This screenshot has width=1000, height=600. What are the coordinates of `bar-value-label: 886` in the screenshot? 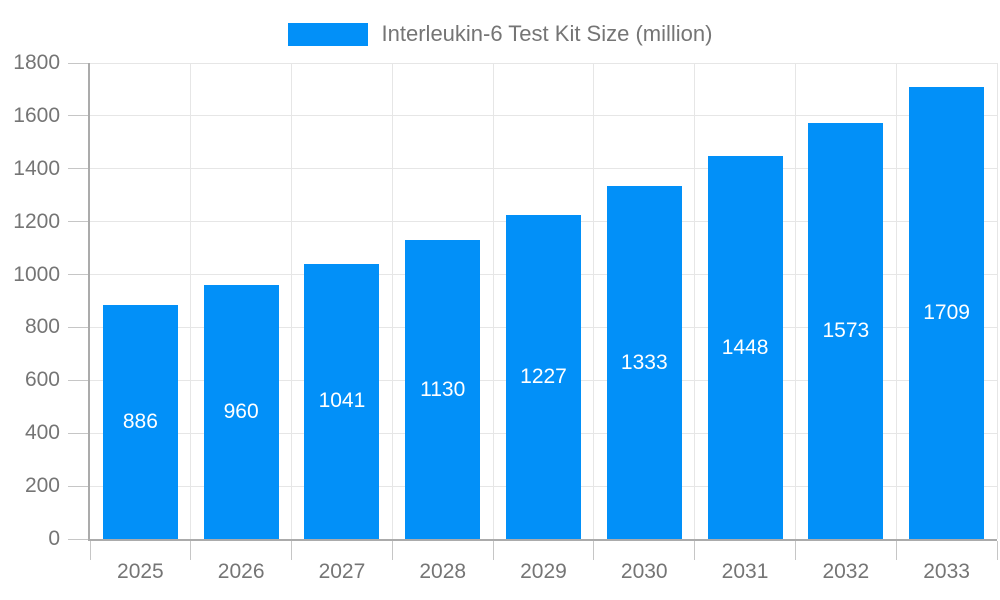 It's located at (140, 421).